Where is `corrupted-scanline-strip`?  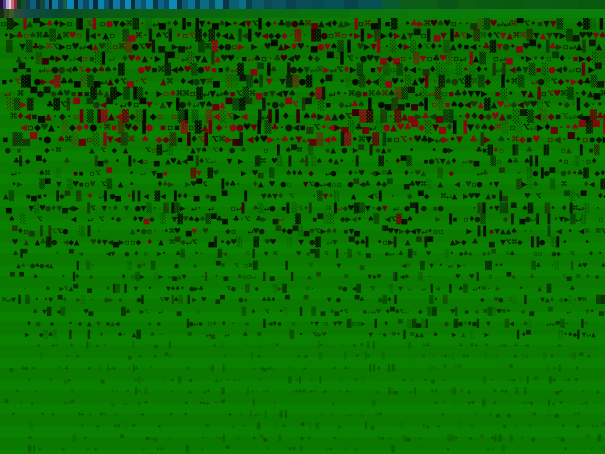
corrupted-scanline-strip is located at coordinates (302, 9).